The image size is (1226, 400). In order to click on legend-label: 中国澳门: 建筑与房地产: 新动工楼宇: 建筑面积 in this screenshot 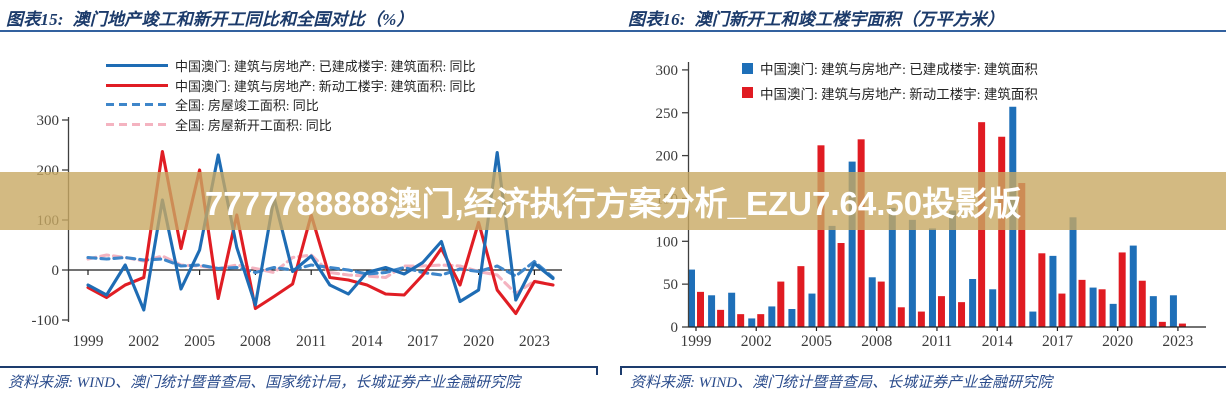, I will do `click(899, 94)`.